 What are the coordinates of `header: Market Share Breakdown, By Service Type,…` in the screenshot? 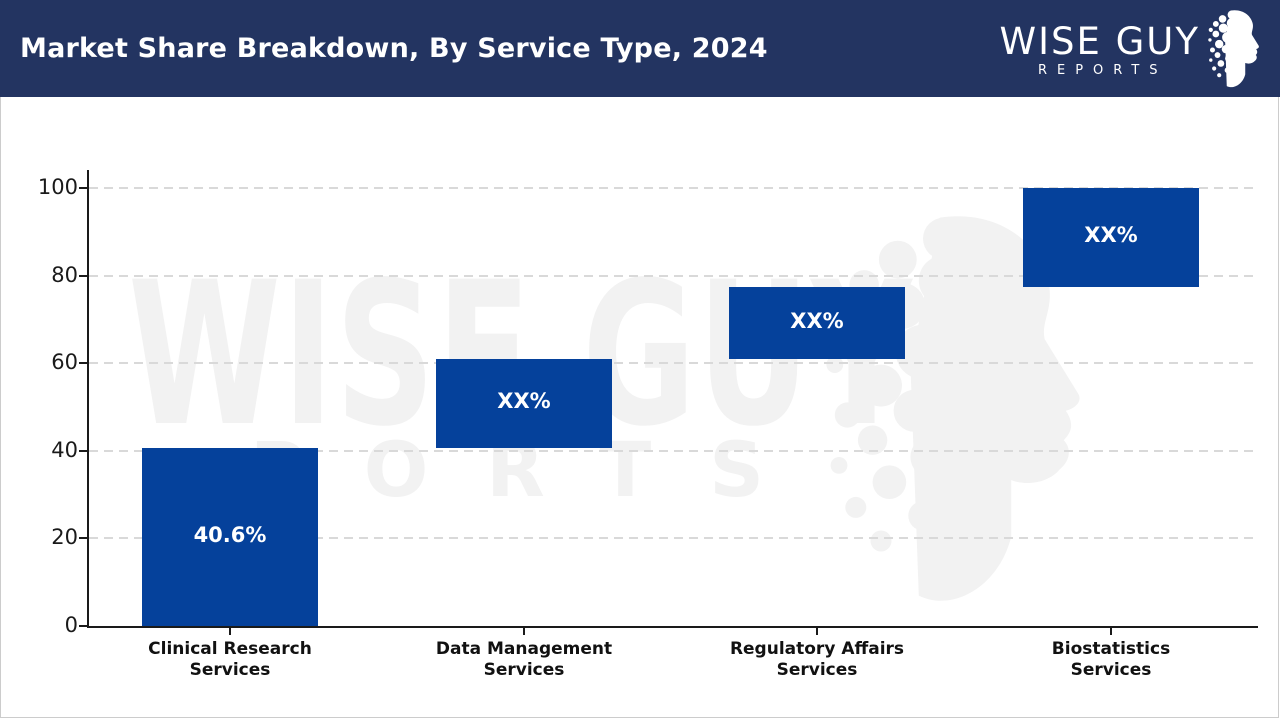 It's located at (640, 48).